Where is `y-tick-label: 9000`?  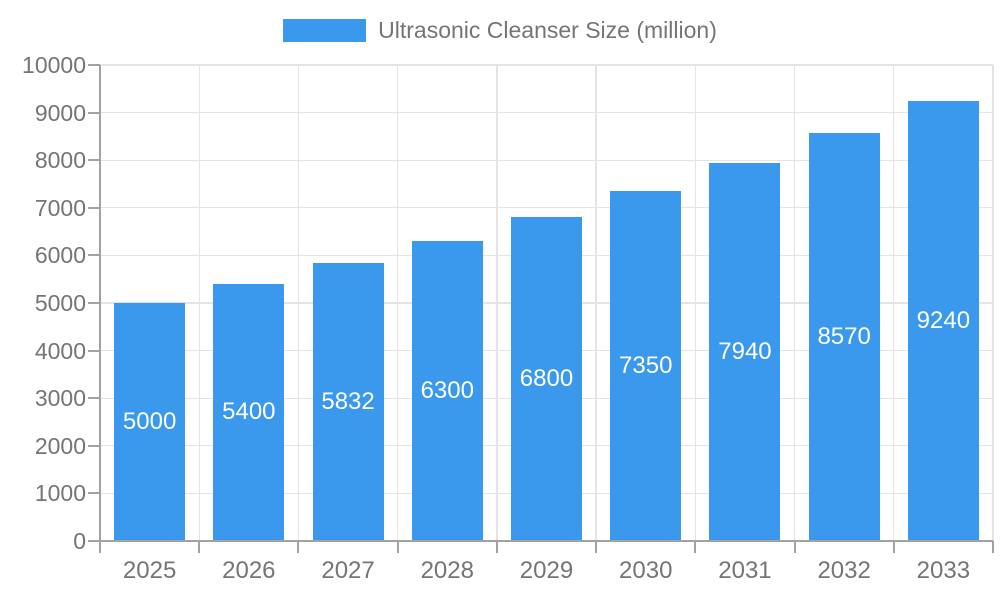 y-tick-label: 9000 is located at coordinates (60, 112).